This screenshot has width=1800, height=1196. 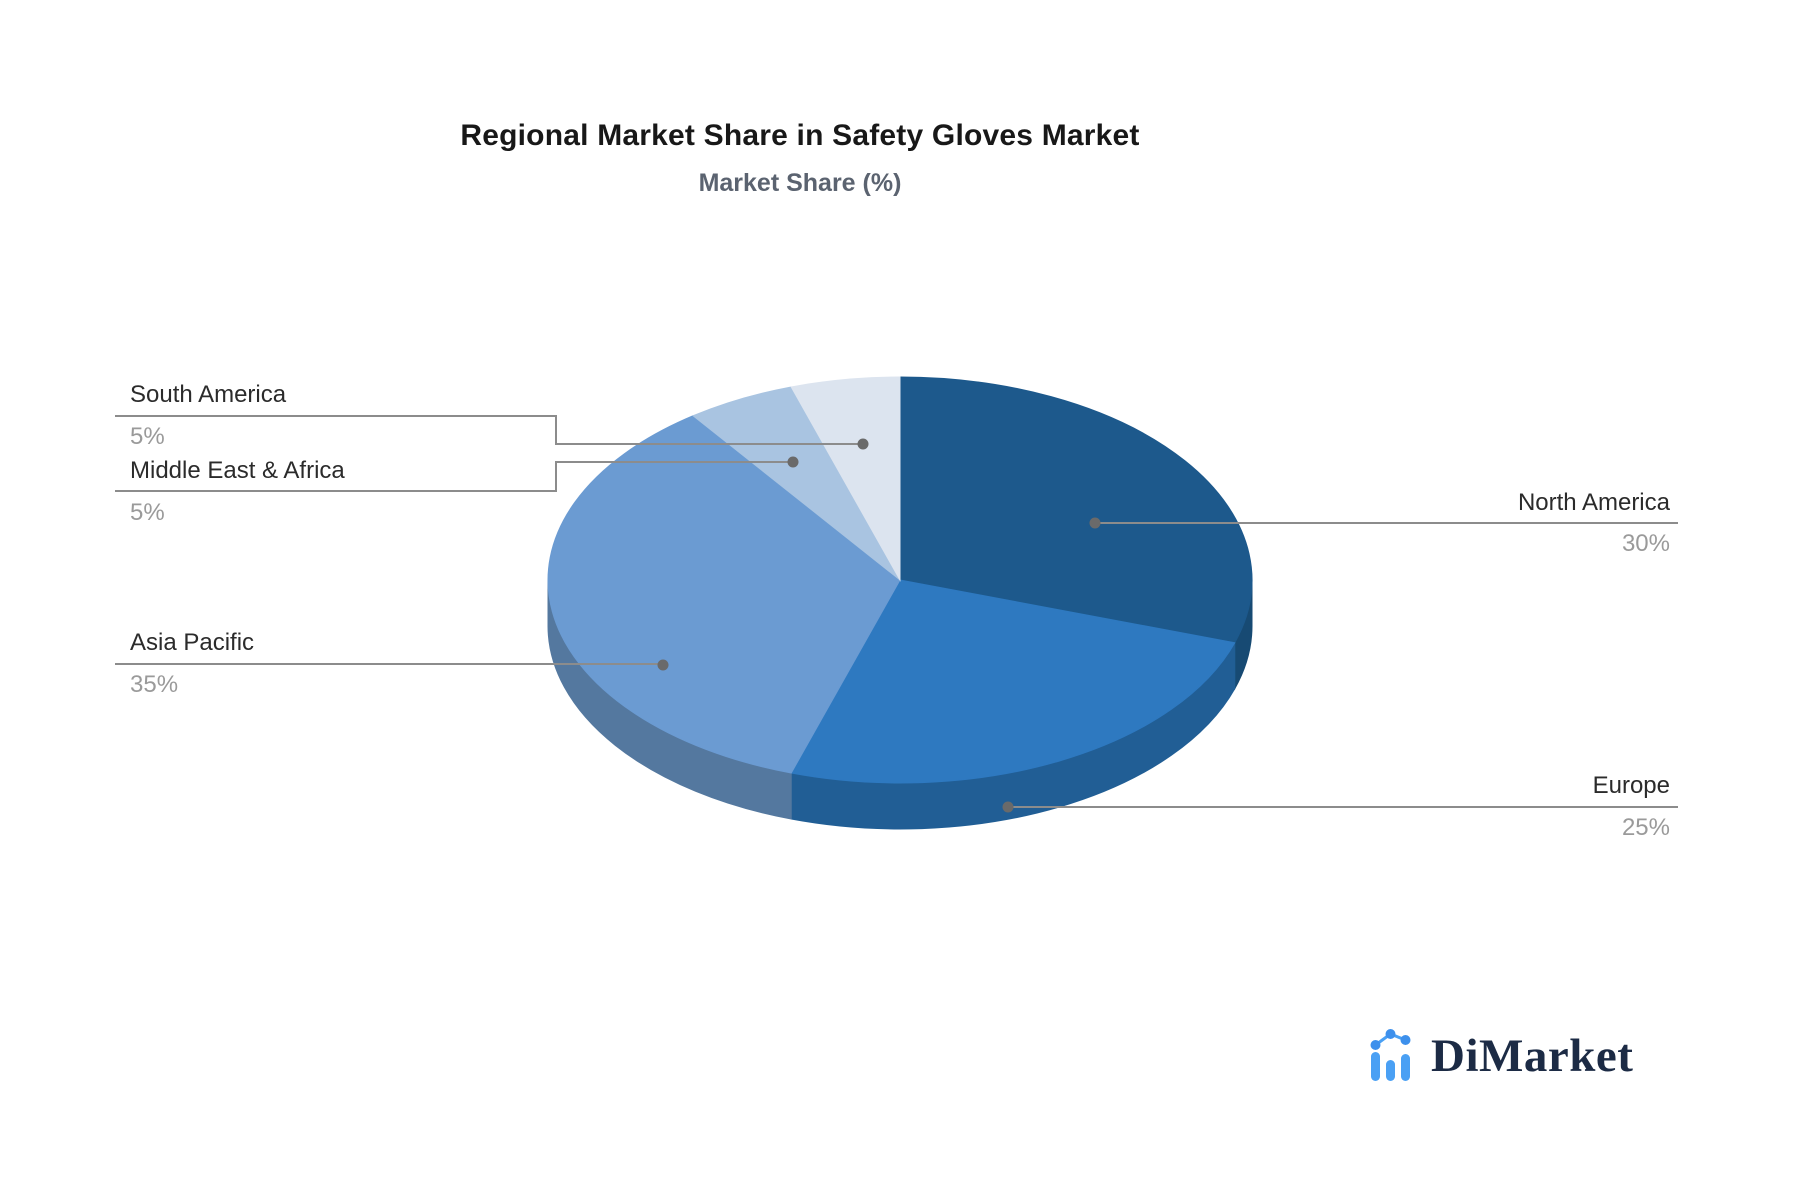 I want to click on callout-line-south-america, so click(x=489, y=430).